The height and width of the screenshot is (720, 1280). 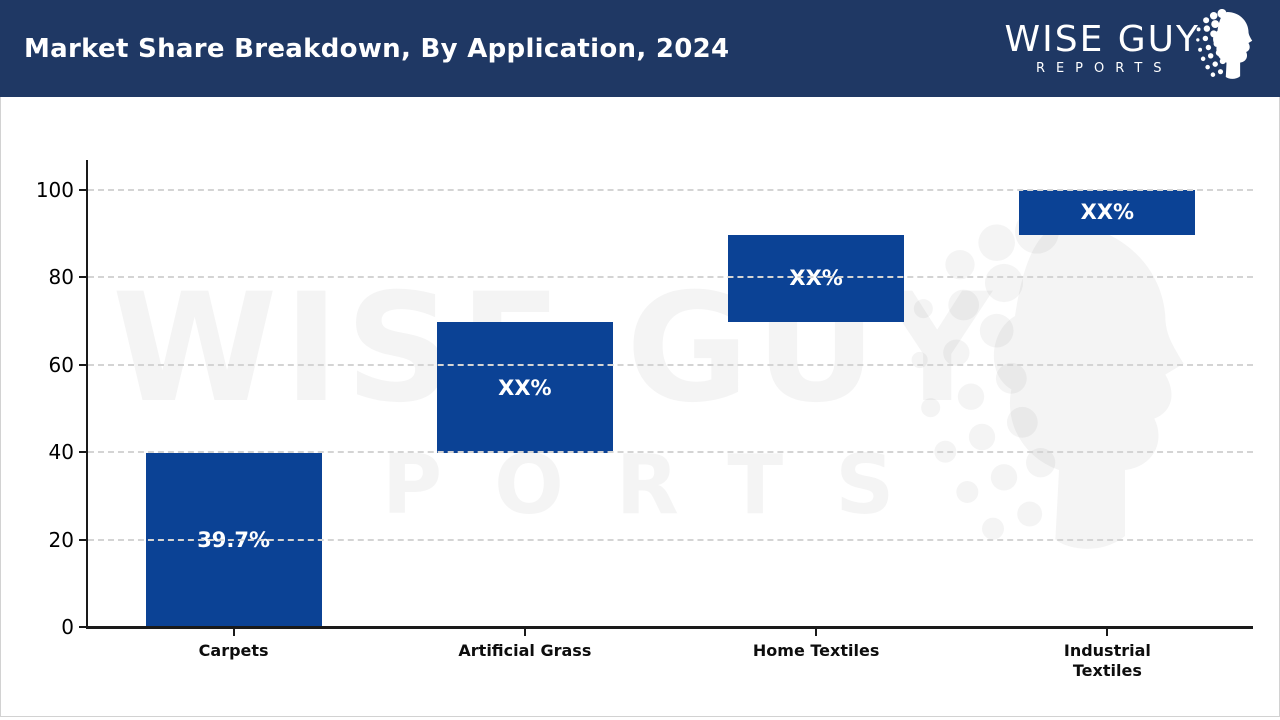 I want to click on x-tick-label: Home Textiles, so click(x=816, y=650).